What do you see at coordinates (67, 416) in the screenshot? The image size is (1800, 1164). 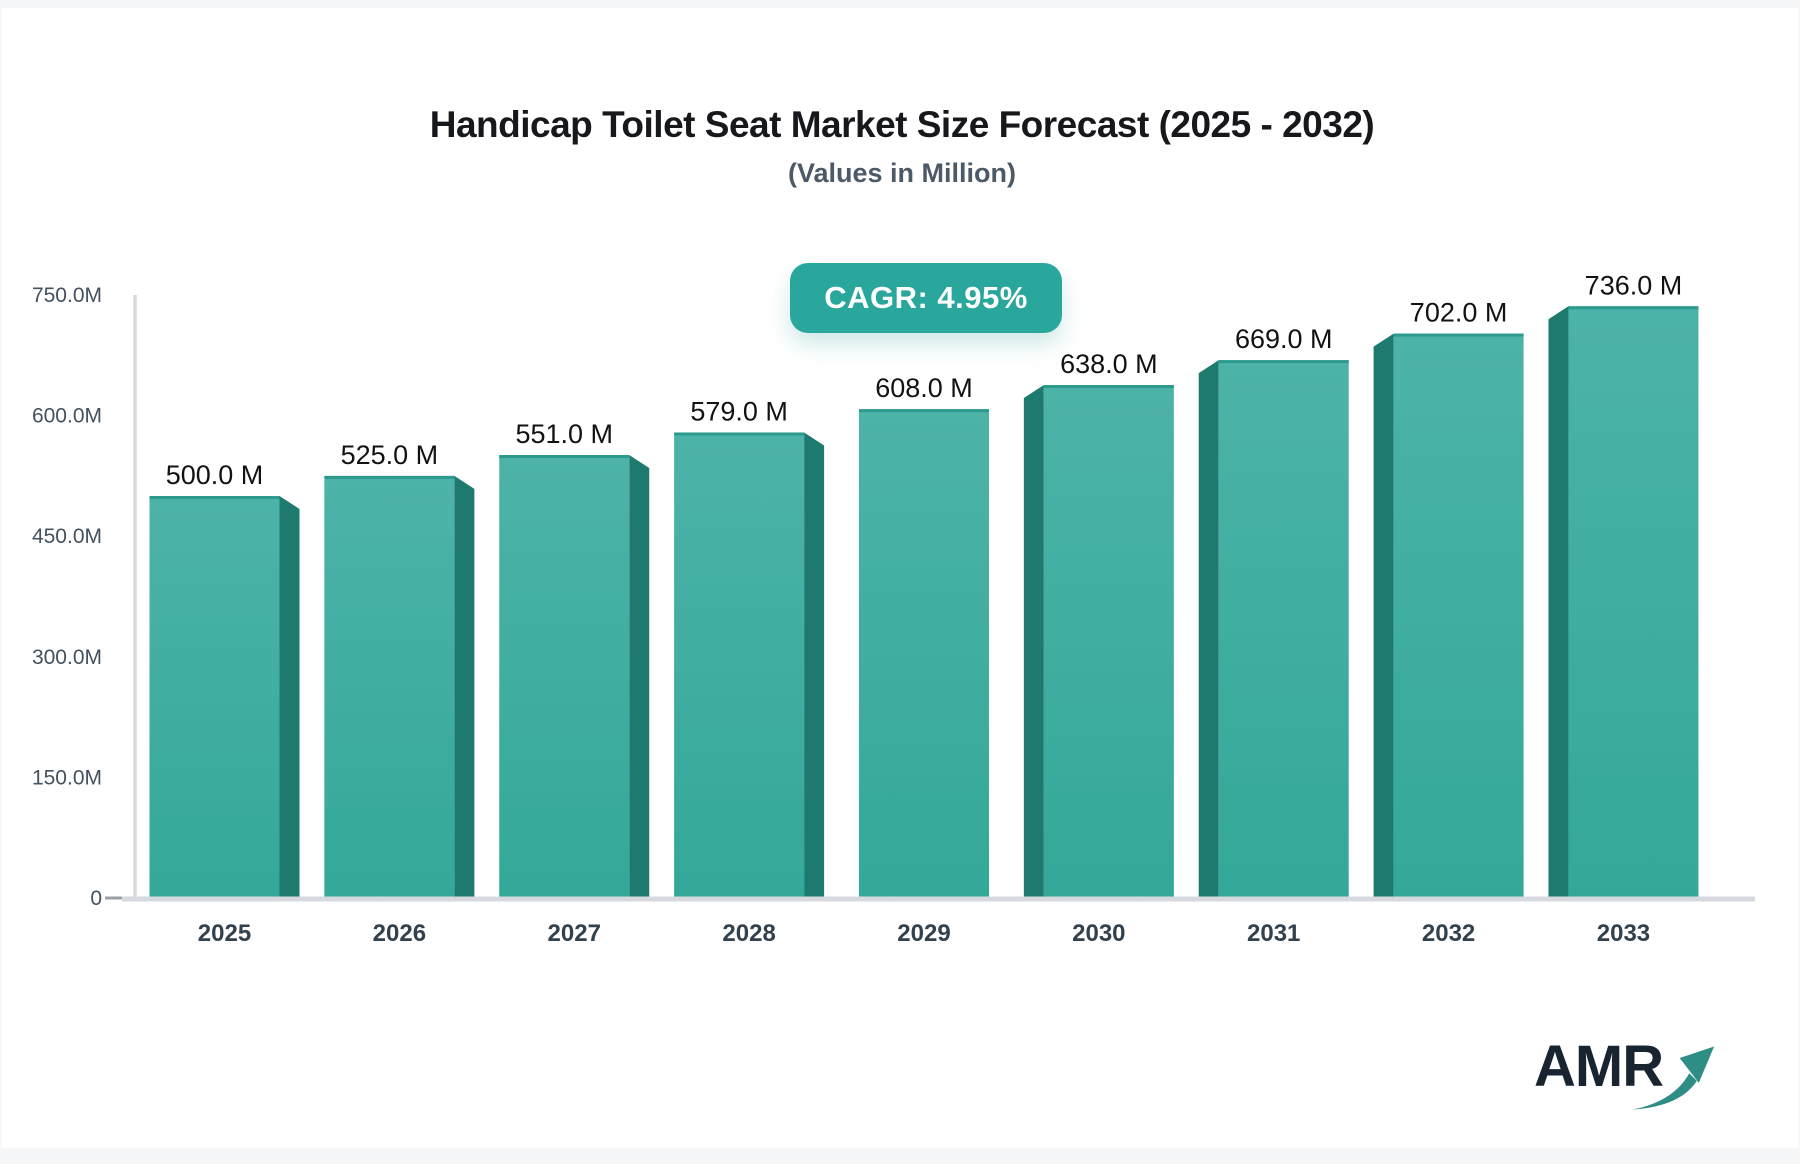 I see `y-tick-label: 600.0M` at bounding box center [67, 416].